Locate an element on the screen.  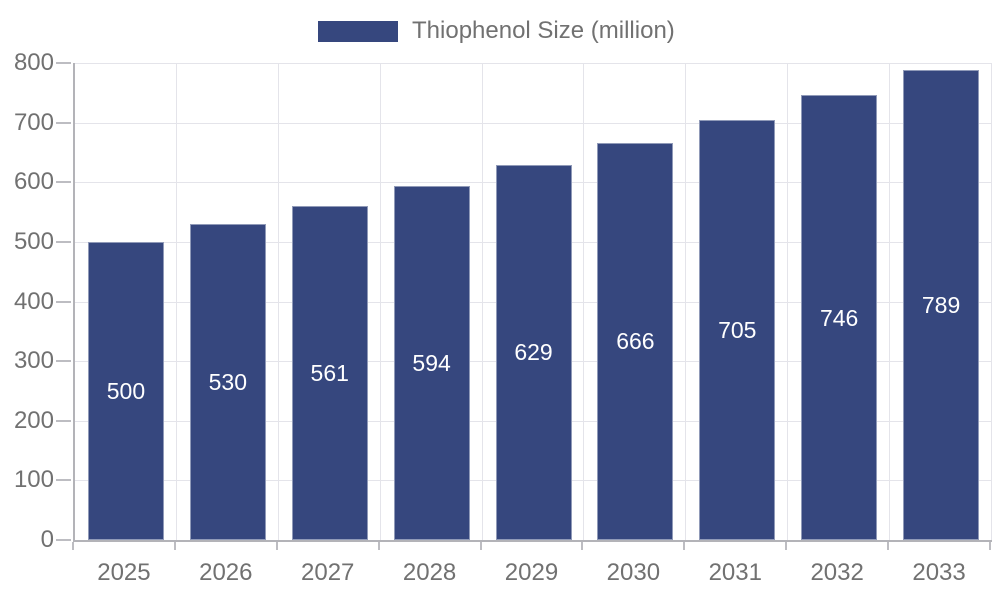
bar-value-label: 629 is located at coordinates (533, 352).